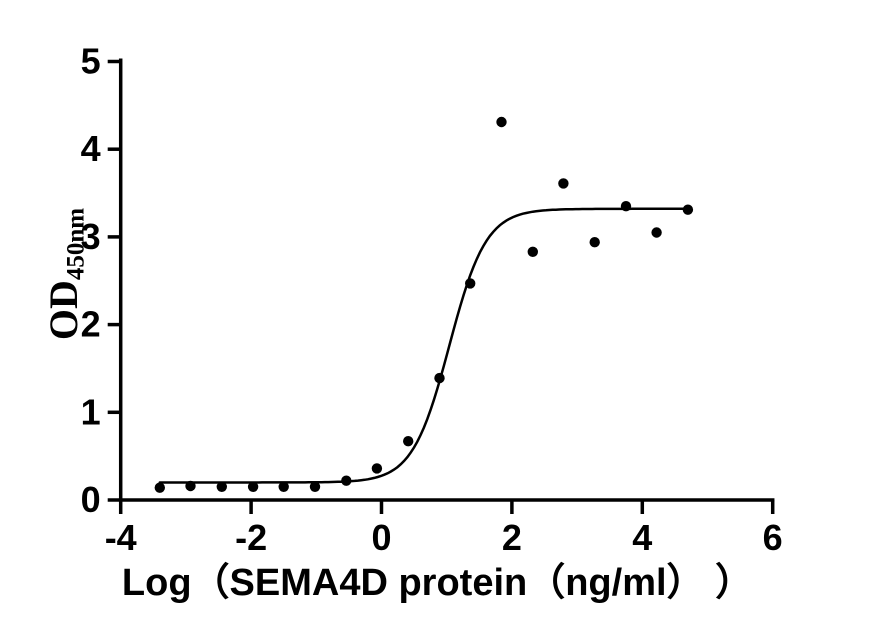  Describe the element at coordinates (381, 537) in the screenshot. I see `x-tick-label: 0` at that location.